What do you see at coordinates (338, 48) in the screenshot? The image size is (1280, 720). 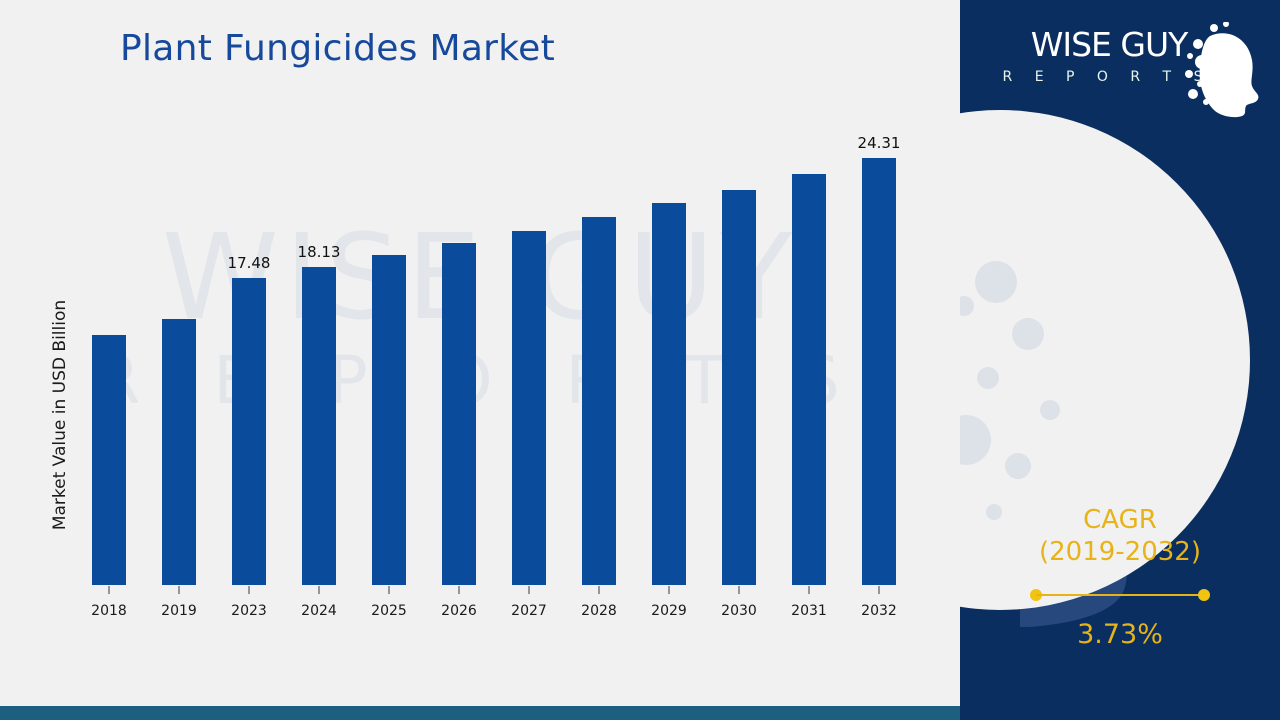 I see `chart-title: Plant Fungicides Market` at bounding box center [338, 48].